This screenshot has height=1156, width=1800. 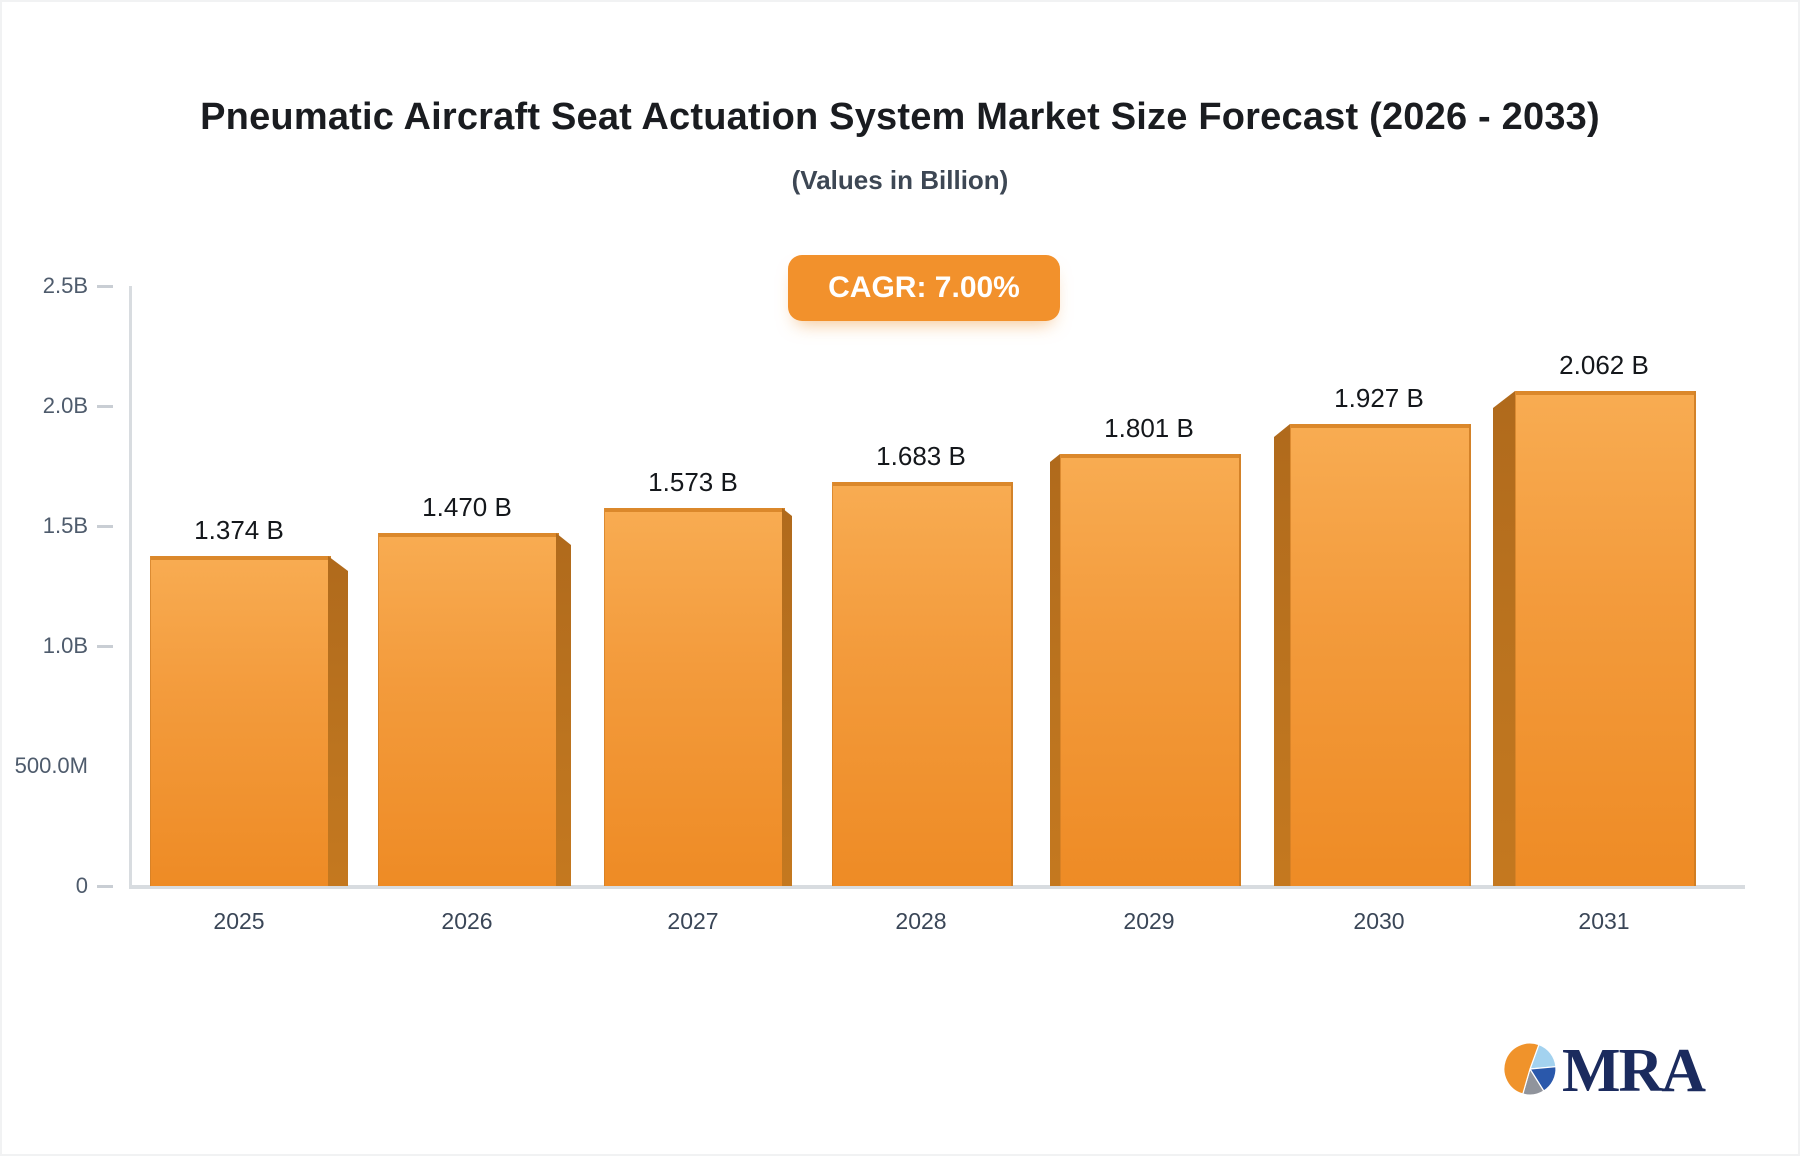 What do you see at coordinates (1149, 921) in the screenshot?
I see `x-axis-label-2029: 2029` at bounding box center [1149, 921].